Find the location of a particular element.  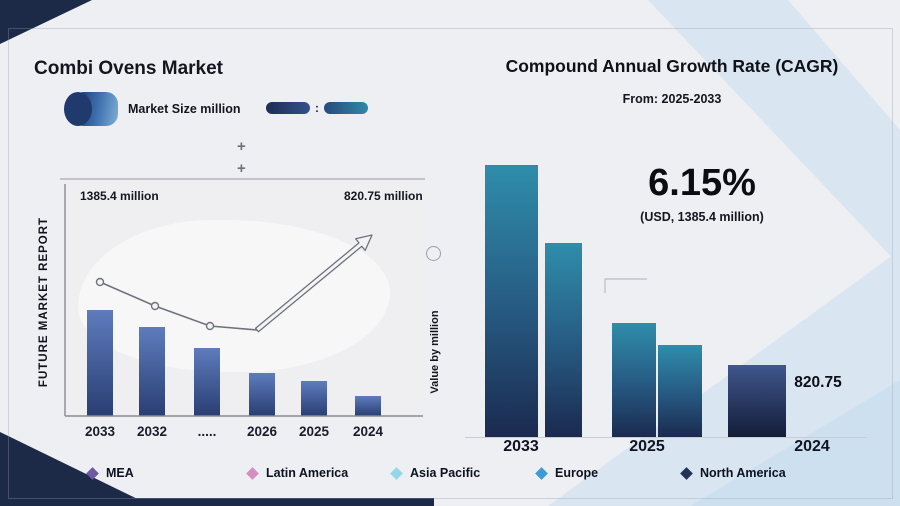

legend-label: North America is located at coordinates (743, 473).